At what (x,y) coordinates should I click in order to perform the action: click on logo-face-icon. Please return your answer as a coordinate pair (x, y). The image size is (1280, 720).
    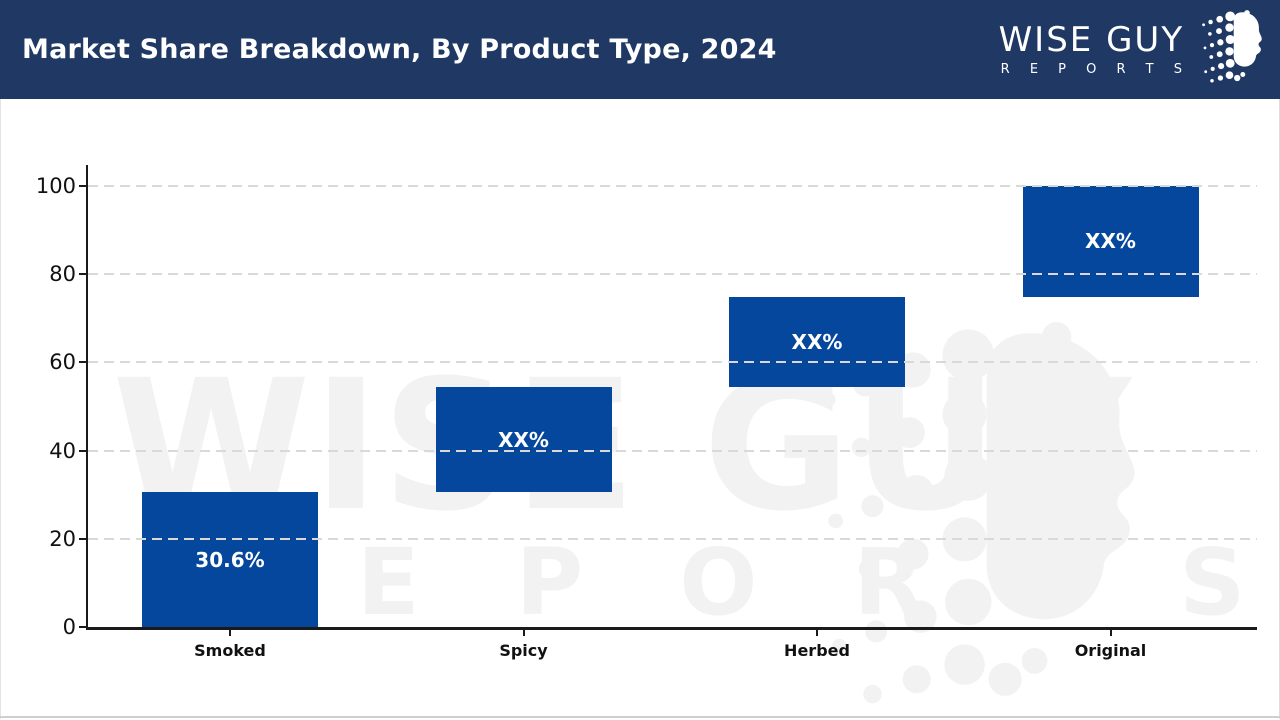
    Looking at the image, I should click on (1233, 50).